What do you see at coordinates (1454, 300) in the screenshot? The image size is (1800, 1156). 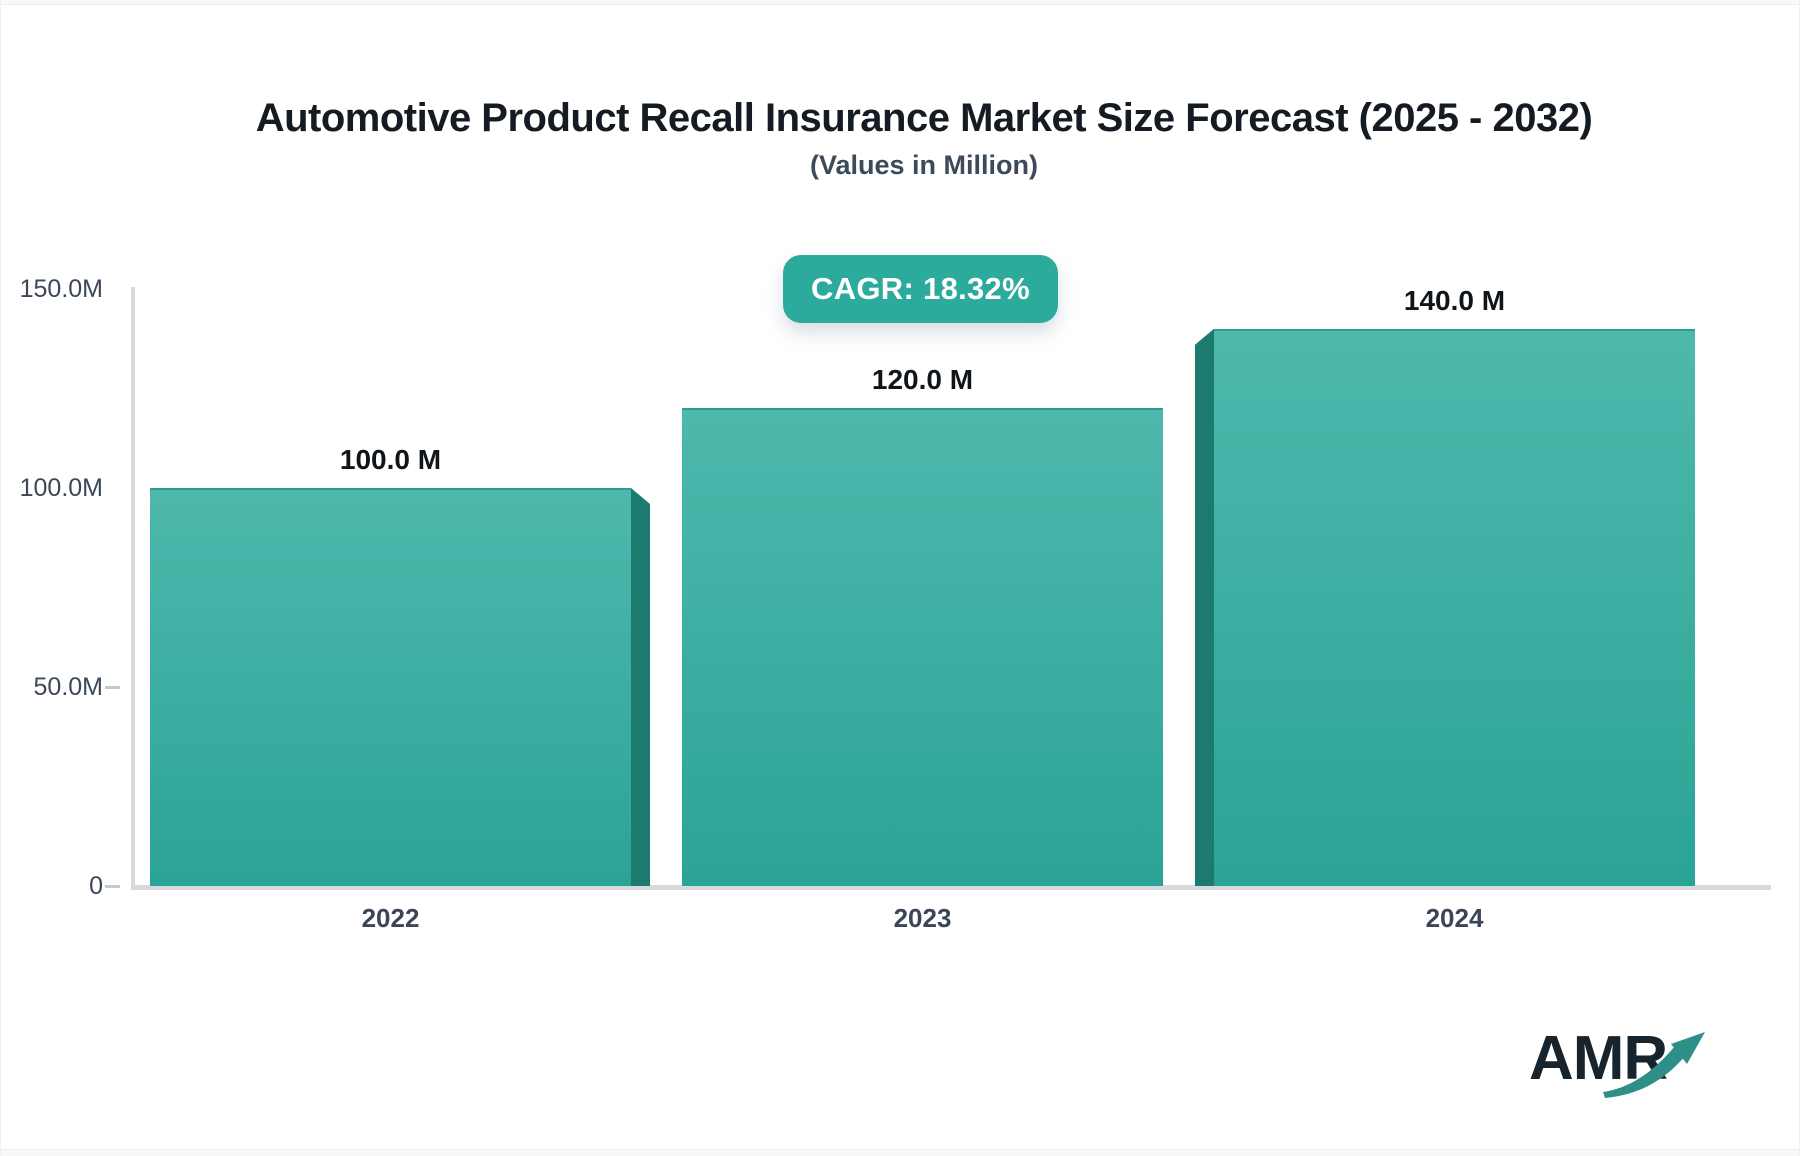 I see `bar-value-label: 140.0 M` at bounding box center [1454, 300].